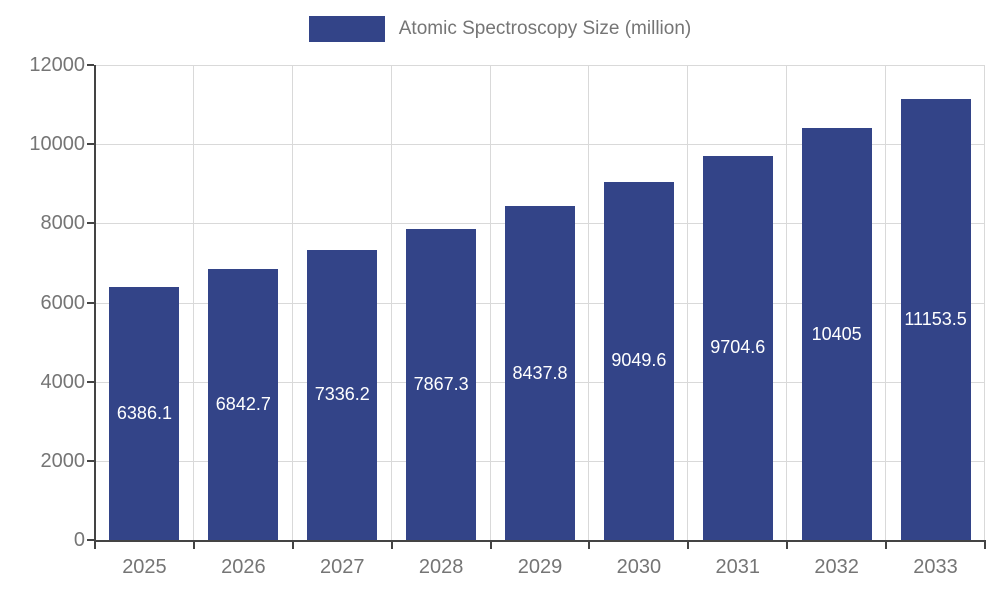 The width and height of the screenshot is (1000, 600). What do you see at coordinates (836, 567) in the screenshot?
I see `x-tick-label: 2032` at bounding box center [836, 567].